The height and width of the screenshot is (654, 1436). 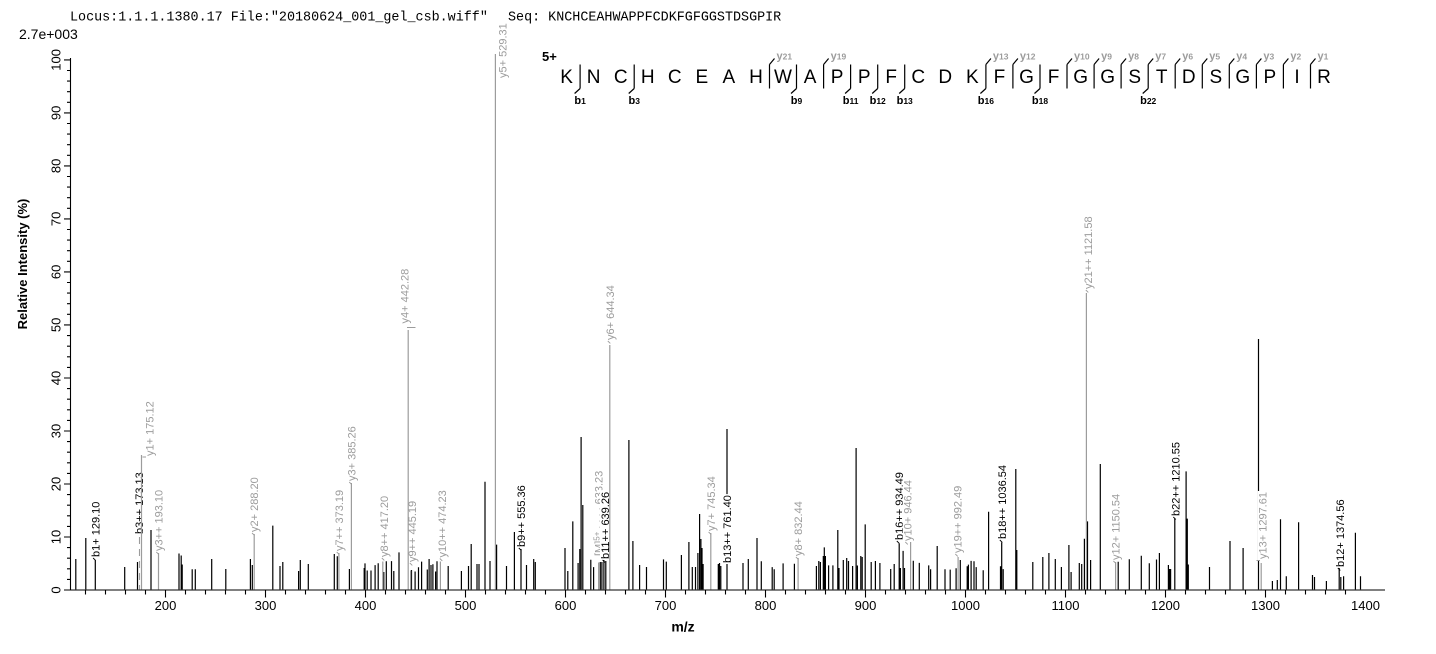 What do you see at coordinates (56, 537) in the screenshot?
I see `svg-text: 10` at bounding box center [56, 537].